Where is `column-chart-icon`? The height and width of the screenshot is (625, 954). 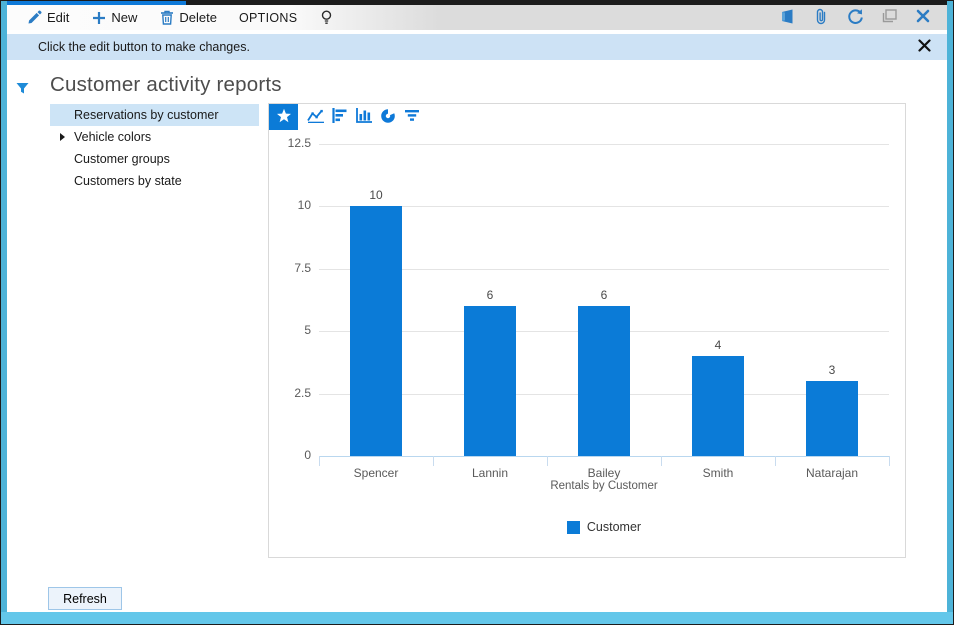 column-chart-icon is located at coordinates (364, 117).